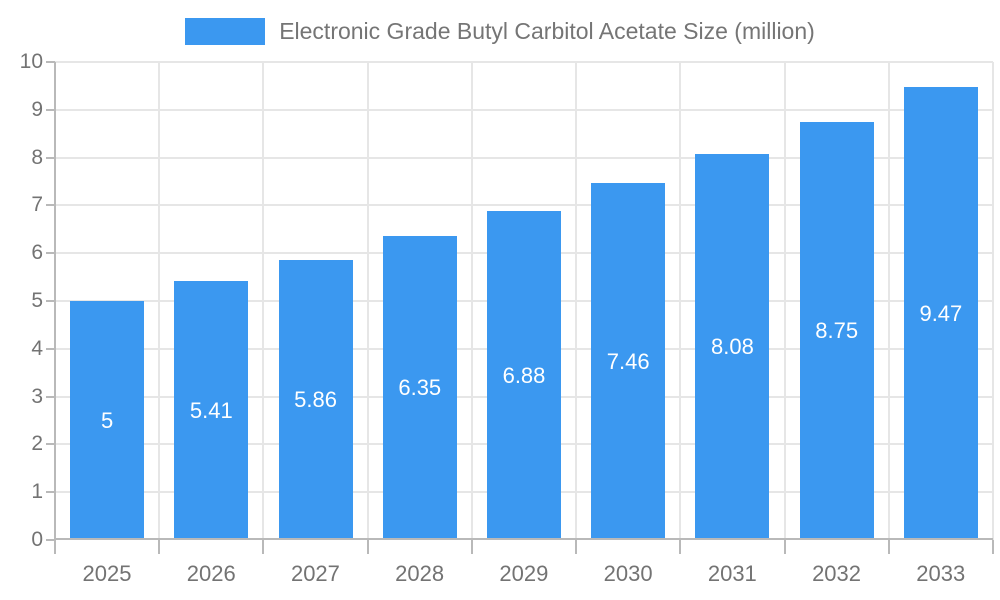  Describe the element at coordinates (628, 573) in the screenshot. I see `x-axis-label: 2030` at that location.